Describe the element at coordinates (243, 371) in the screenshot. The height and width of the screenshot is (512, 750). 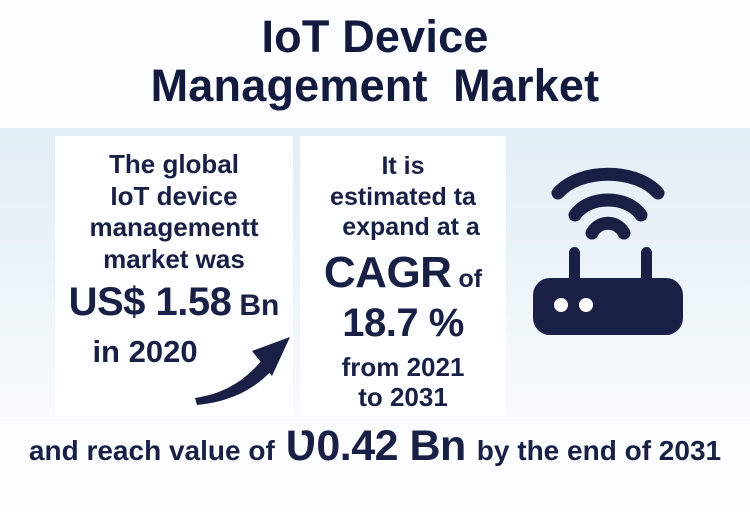
I see `growth-arrow-icon` at that location.